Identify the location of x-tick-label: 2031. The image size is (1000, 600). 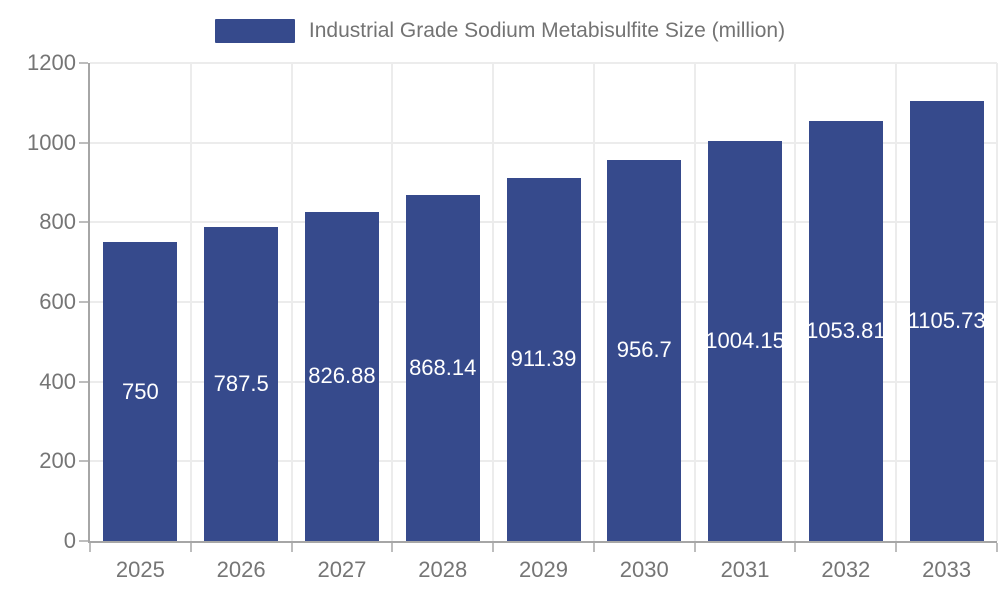
(745, 569).